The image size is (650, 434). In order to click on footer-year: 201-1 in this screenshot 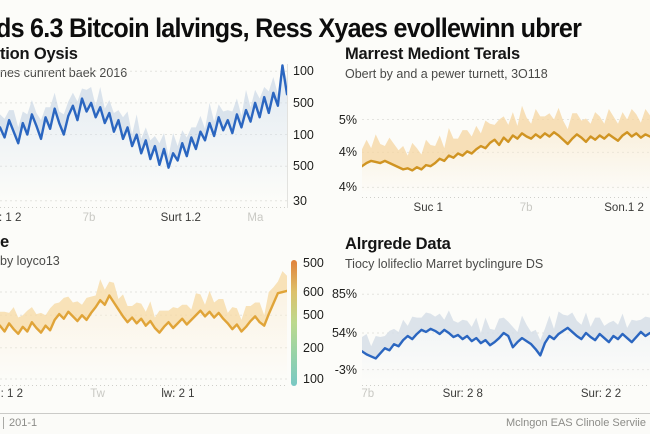, I will do `click(20, 423)`.